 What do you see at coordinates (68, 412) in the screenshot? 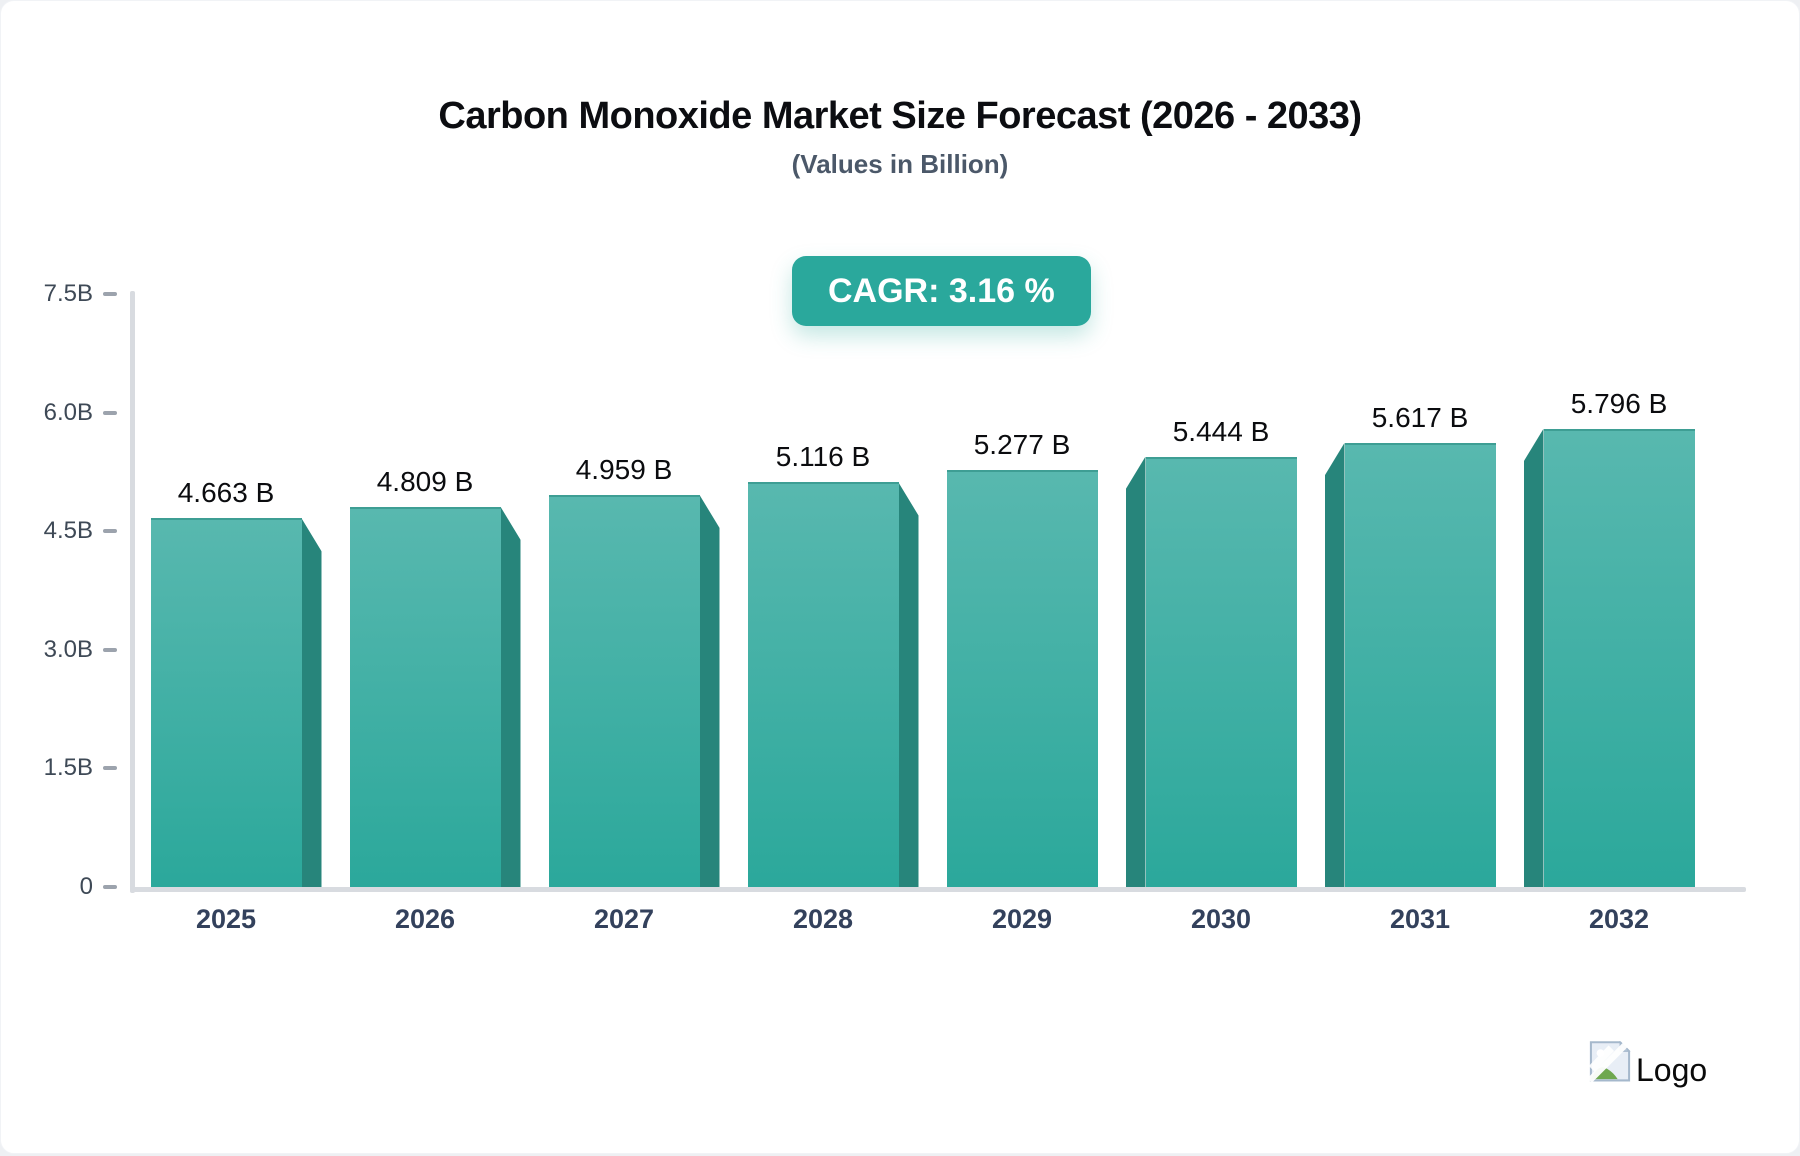
I see `y-axis-tick-label: 6.0B` at bounding box center [68, 412].